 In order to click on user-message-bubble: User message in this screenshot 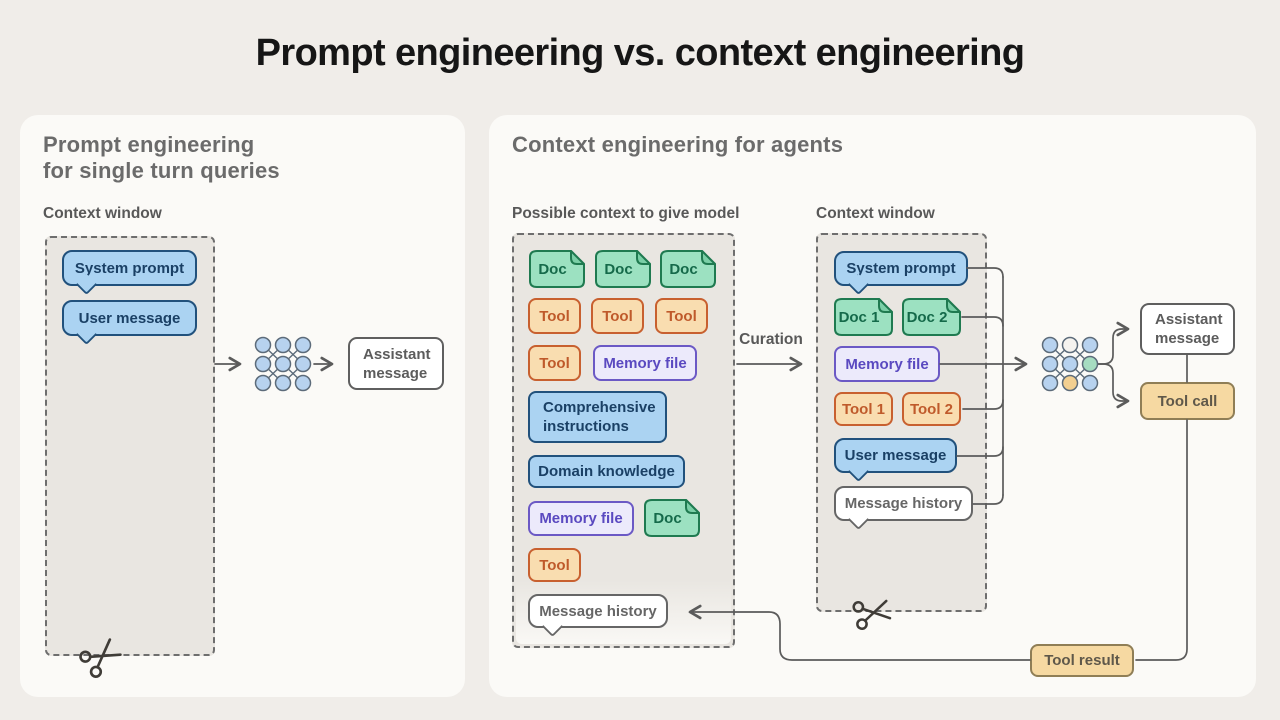, I will do `click(129, 318)`.